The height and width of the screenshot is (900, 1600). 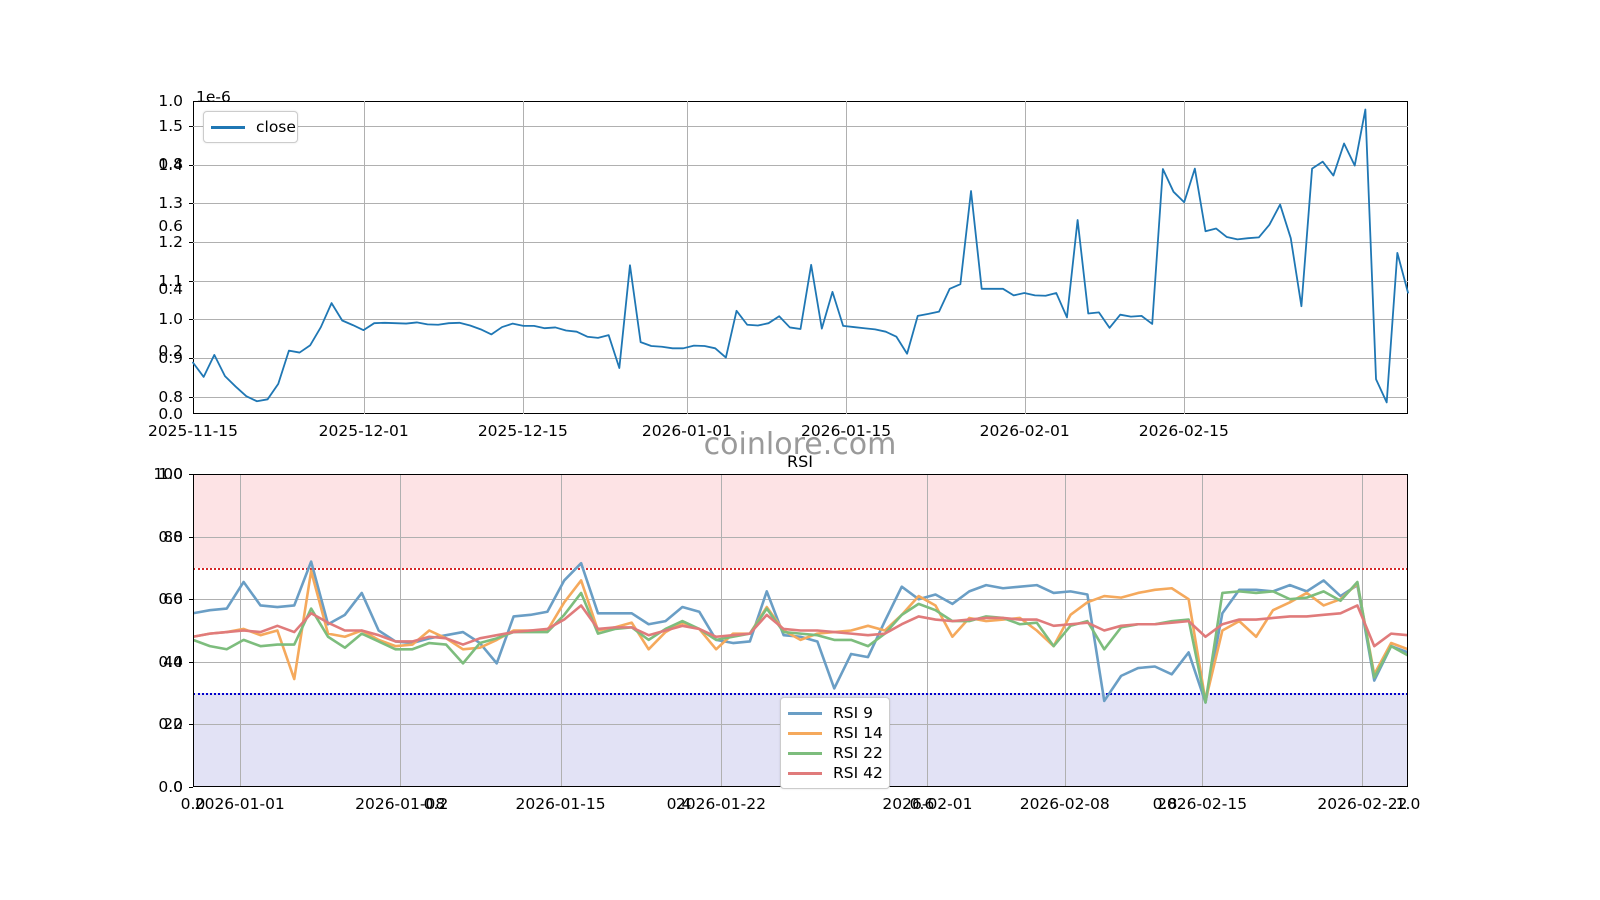 I want to click on rsi-overlay-y-tick-label: 0.8, so click(x=170, y=536).